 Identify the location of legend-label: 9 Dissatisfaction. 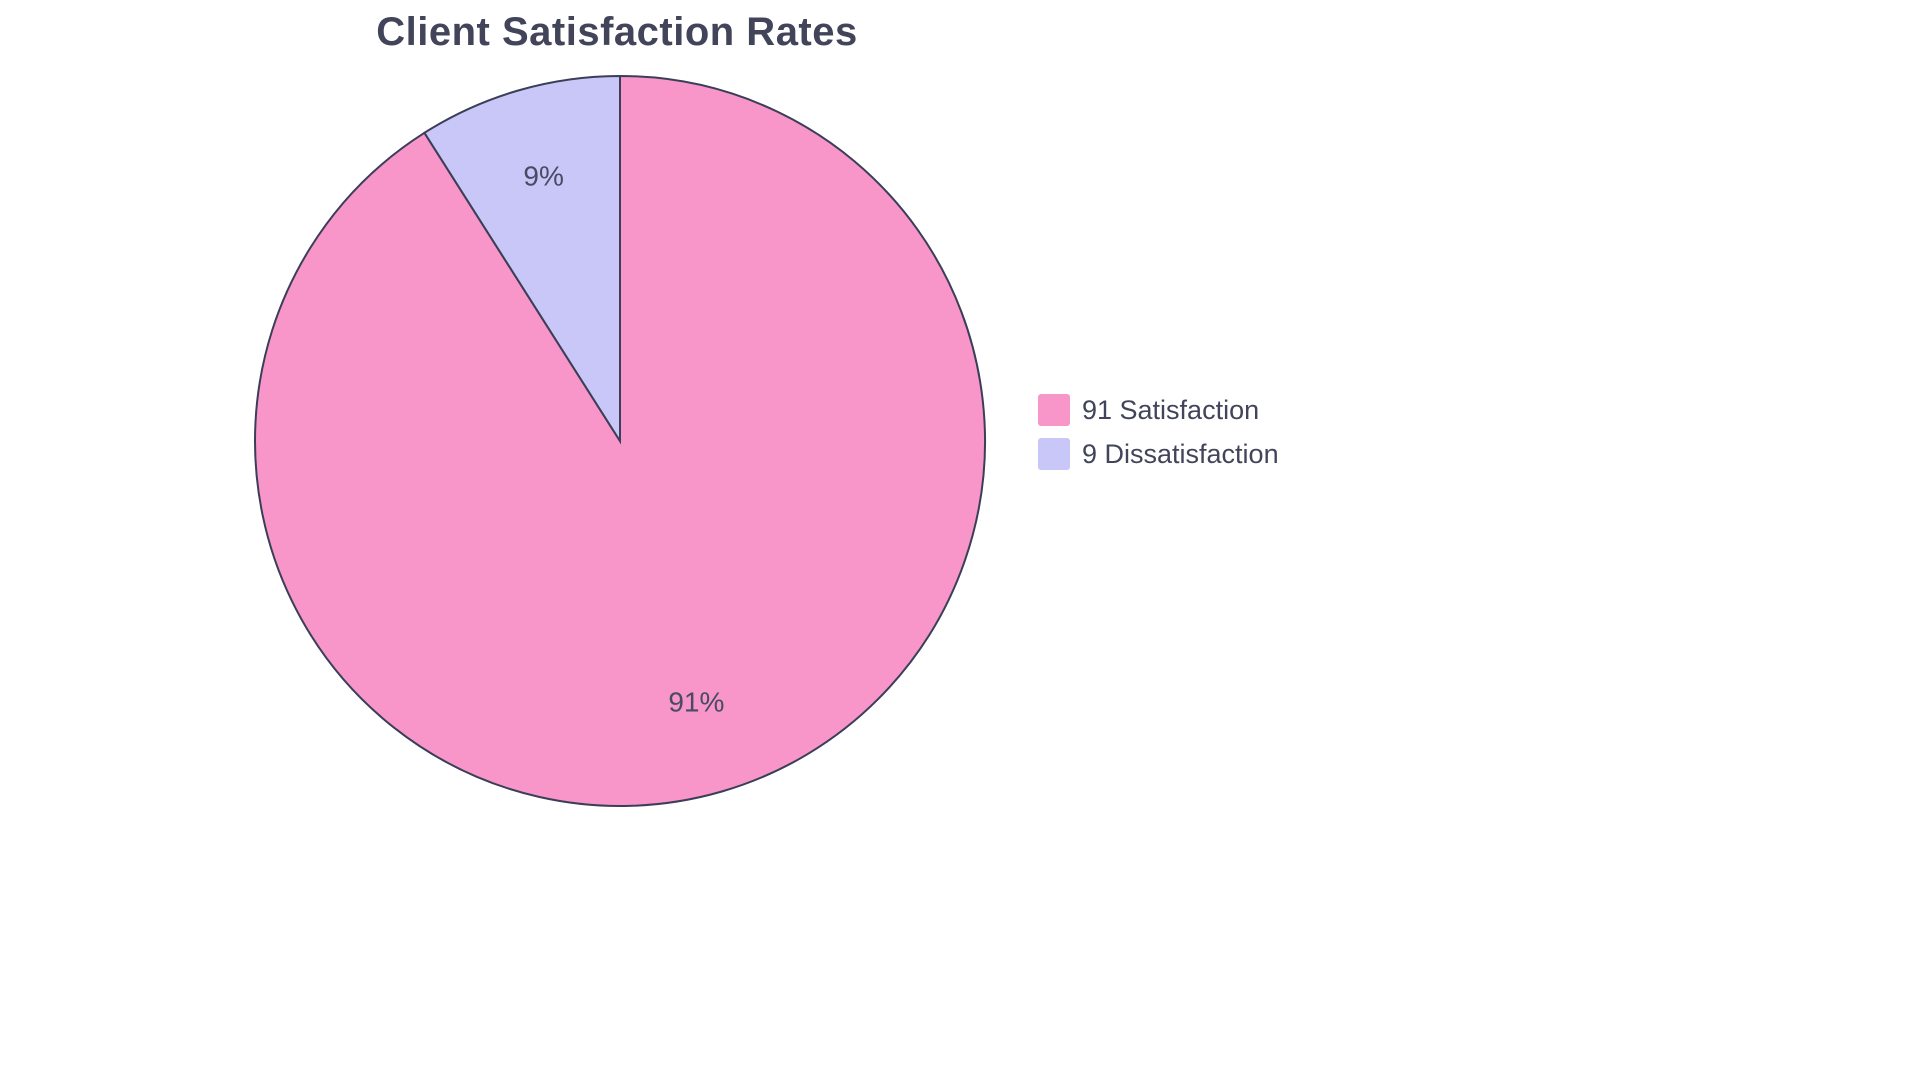
(1180, 453).